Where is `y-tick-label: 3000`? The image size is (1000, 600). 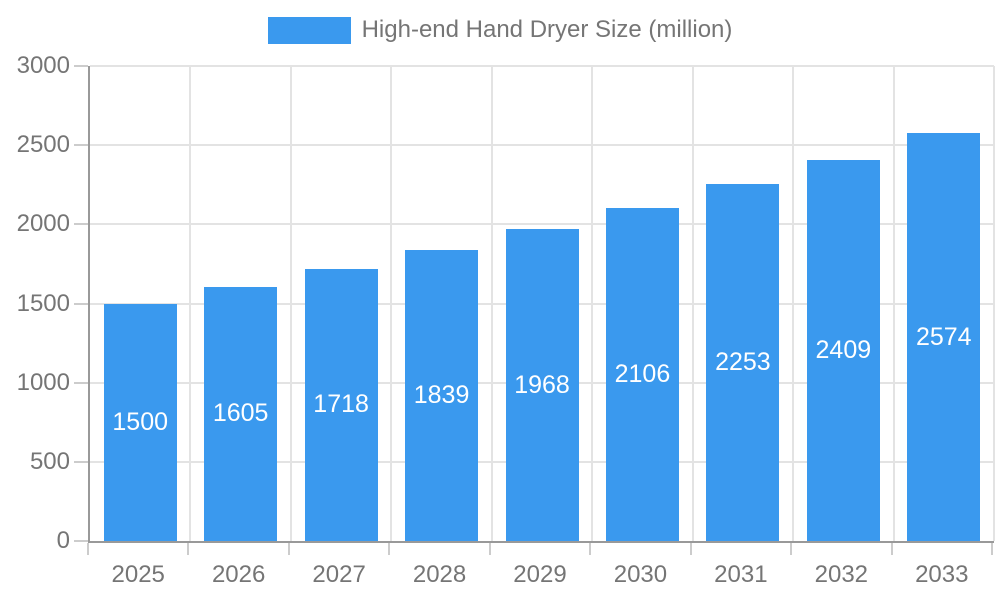 y-tick-label: 3000 is located at coordinates (43, 65).